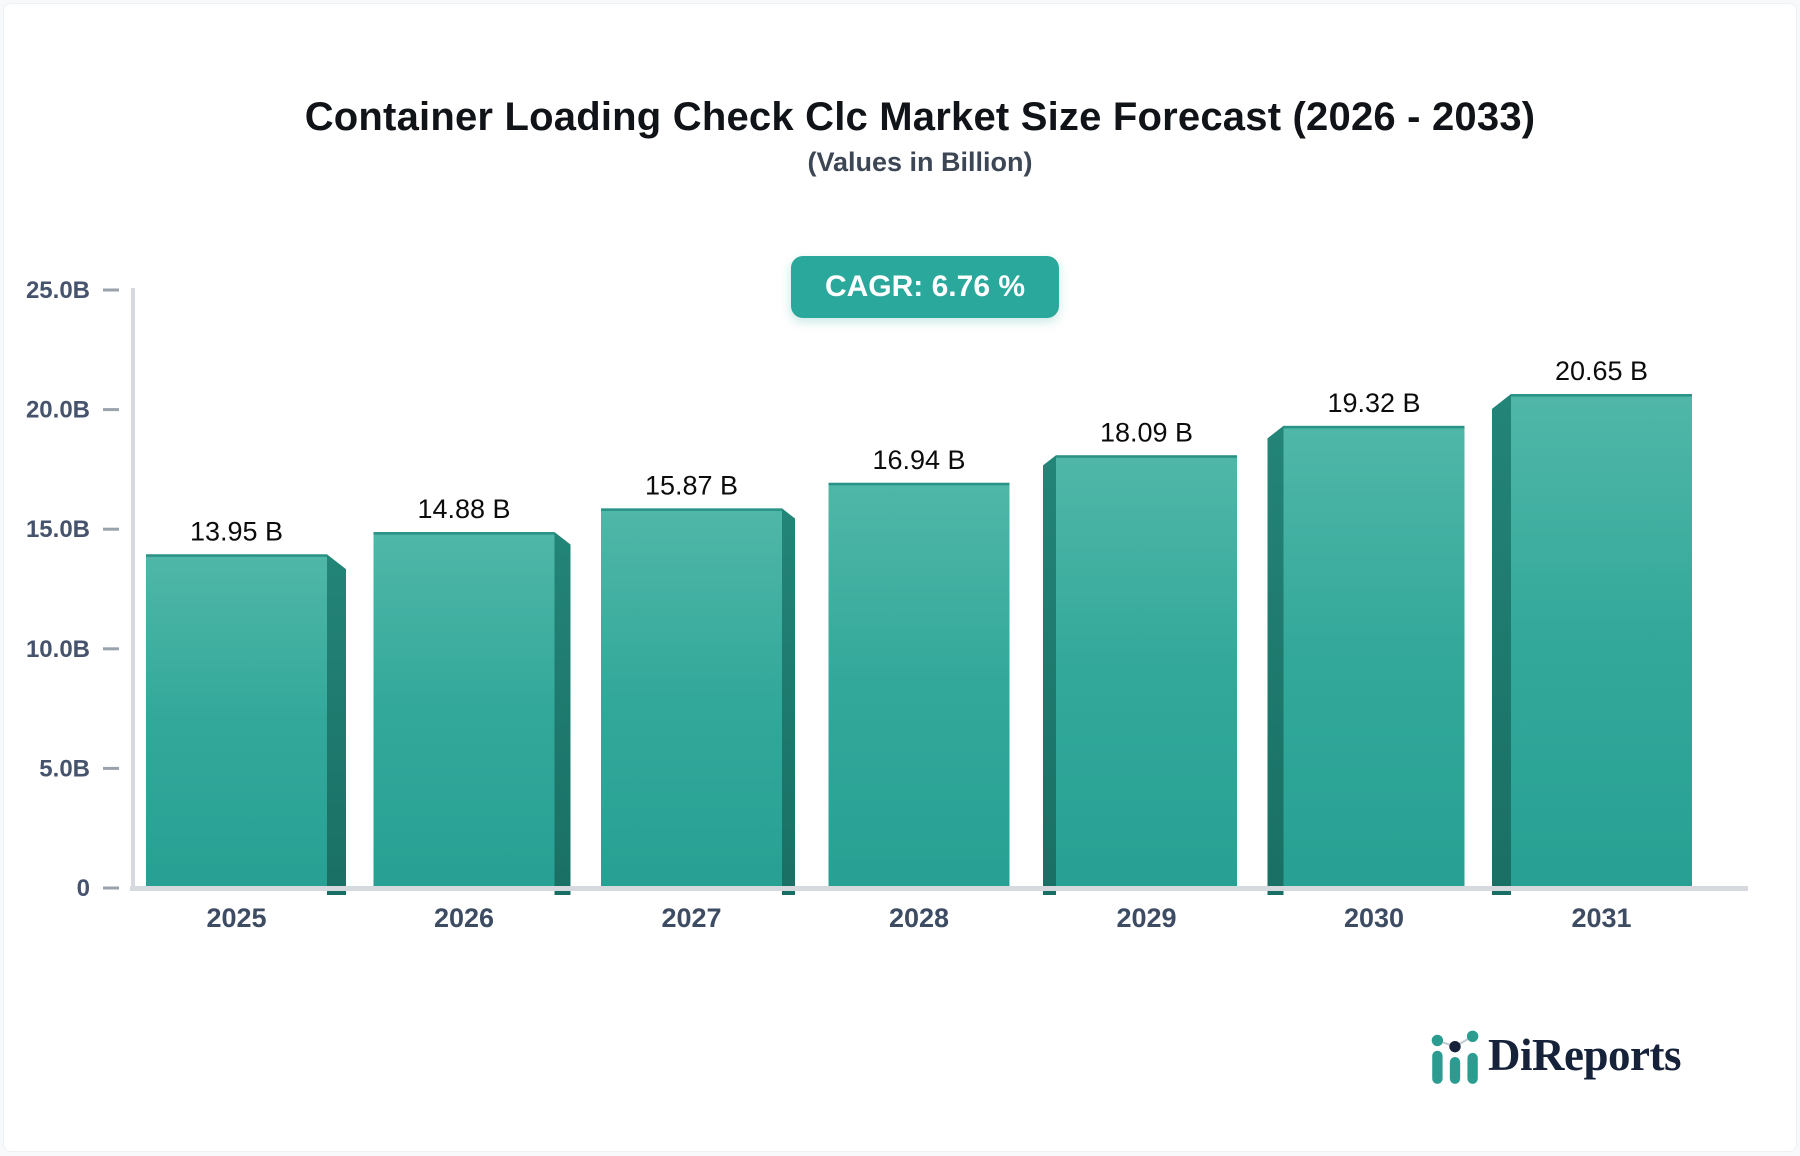 This screenshot has width=1800, height=1156. Describe the element at coordinates (1374, 918) in the screenshot. I see `x-axis-label: 2030` at that location.